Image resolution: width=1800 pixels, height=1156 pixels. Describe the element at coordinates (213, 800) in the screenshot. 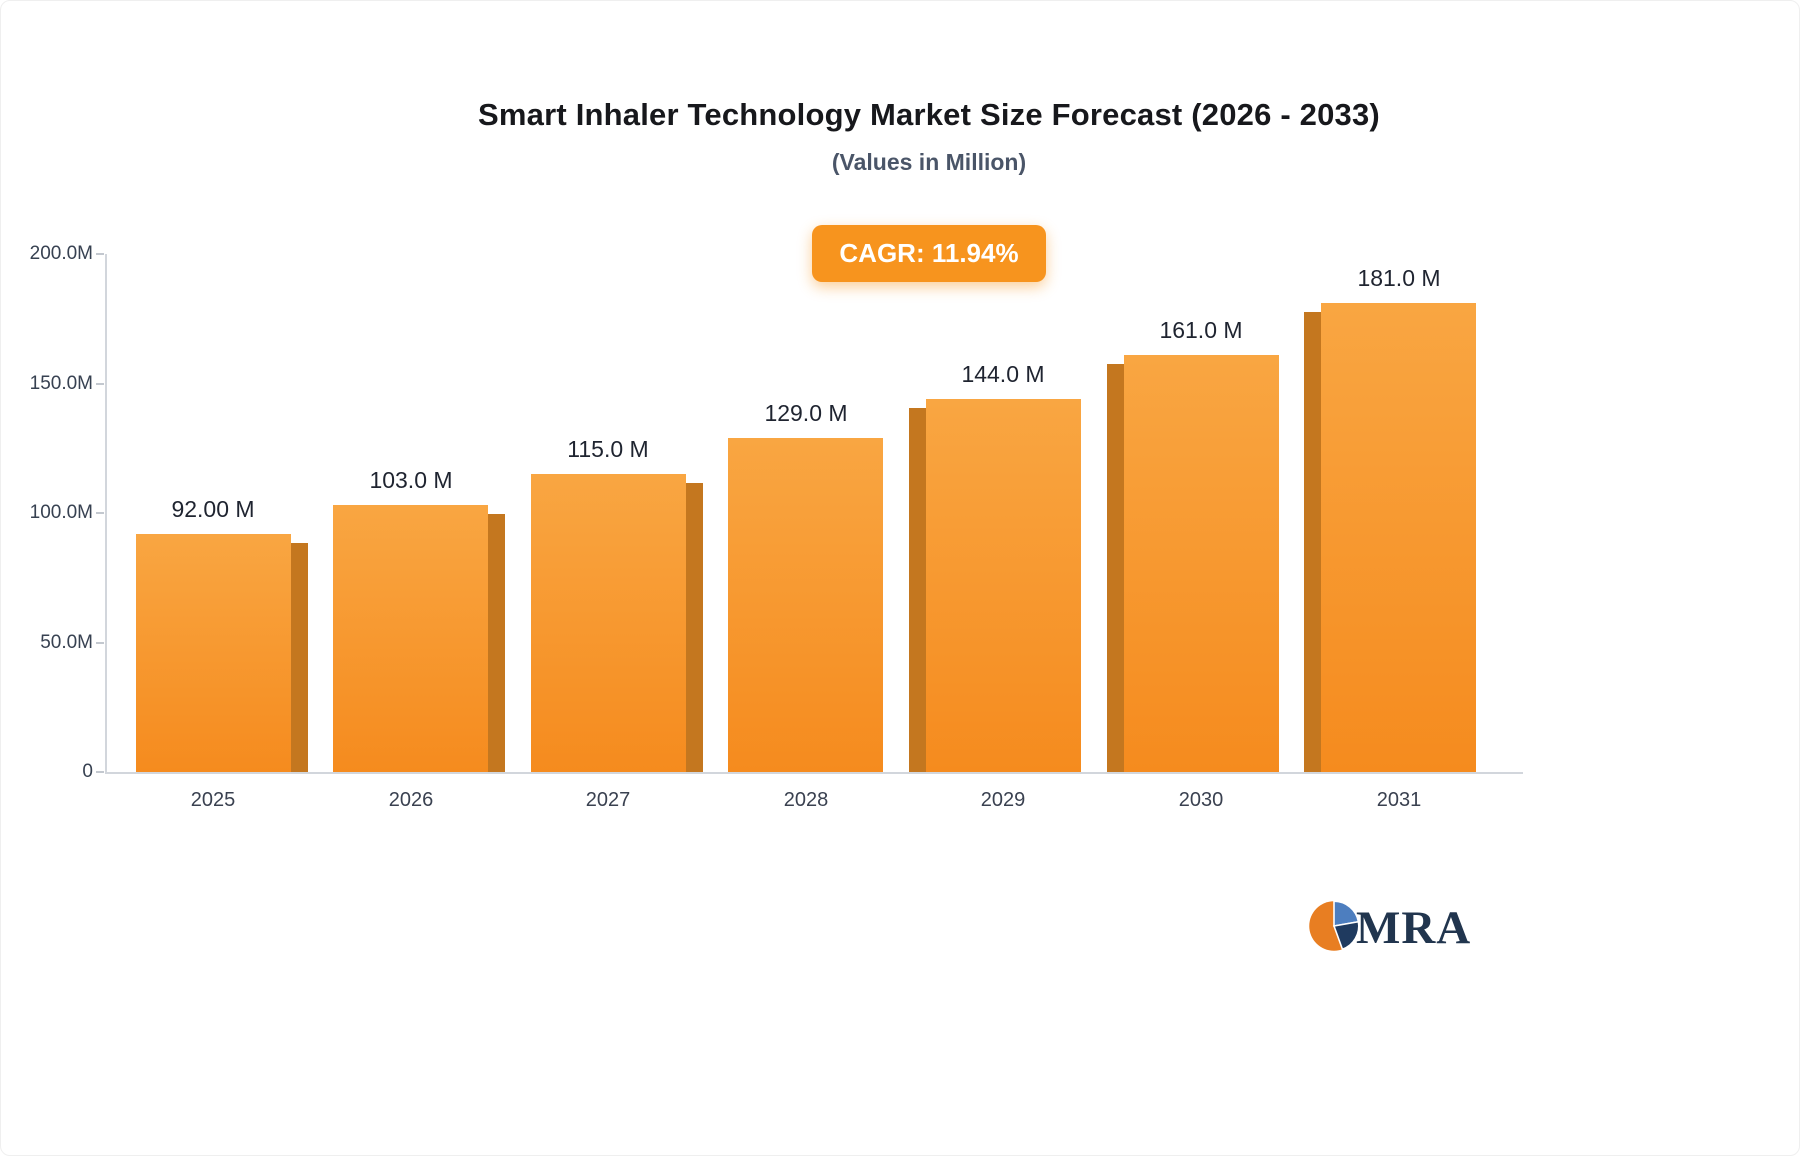

I see `x-axis-category-label: 2025` at that location.